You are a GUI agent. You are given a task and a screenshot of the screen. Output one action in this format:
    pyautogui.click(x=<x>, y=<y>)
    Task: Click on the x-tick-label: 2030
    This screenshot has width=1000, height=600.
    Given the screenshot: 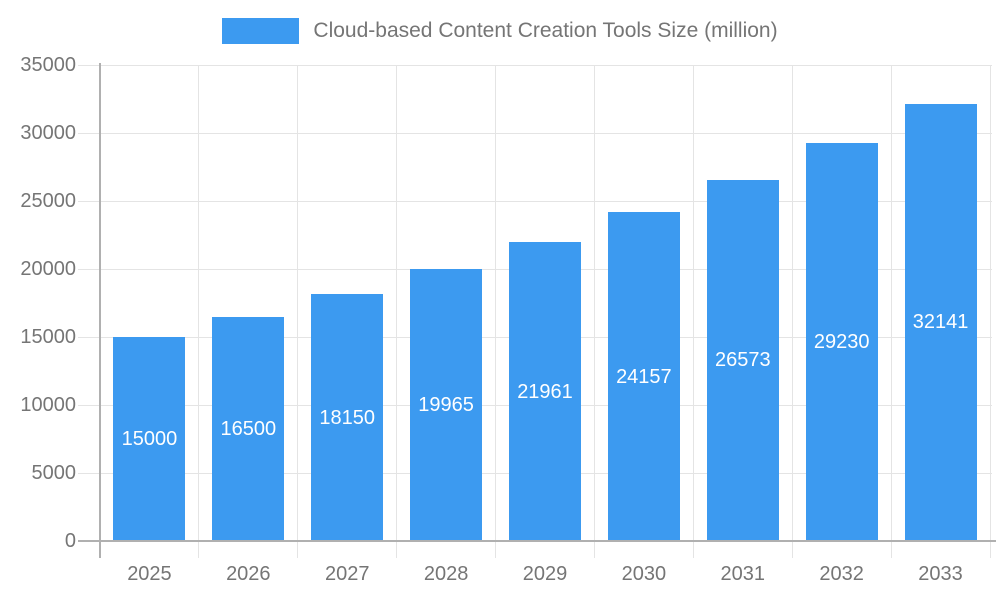 What is the action you would take?
    pyautogui.click(x=644, y=574)
    